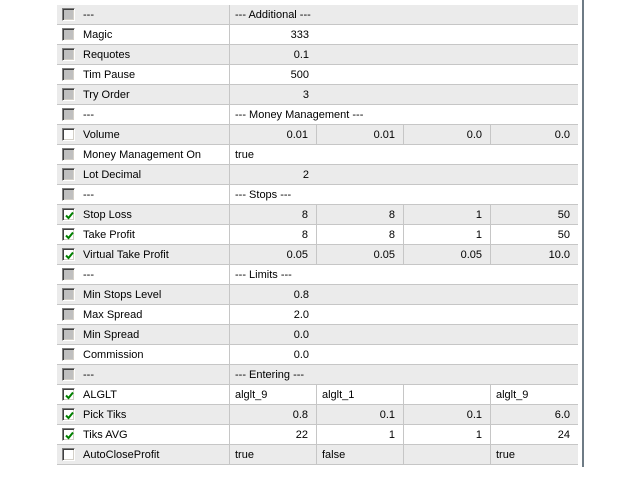  Describe the element at coordinates (559, 254) in the screenshot. I see `value-cell: 10.0` at that location.